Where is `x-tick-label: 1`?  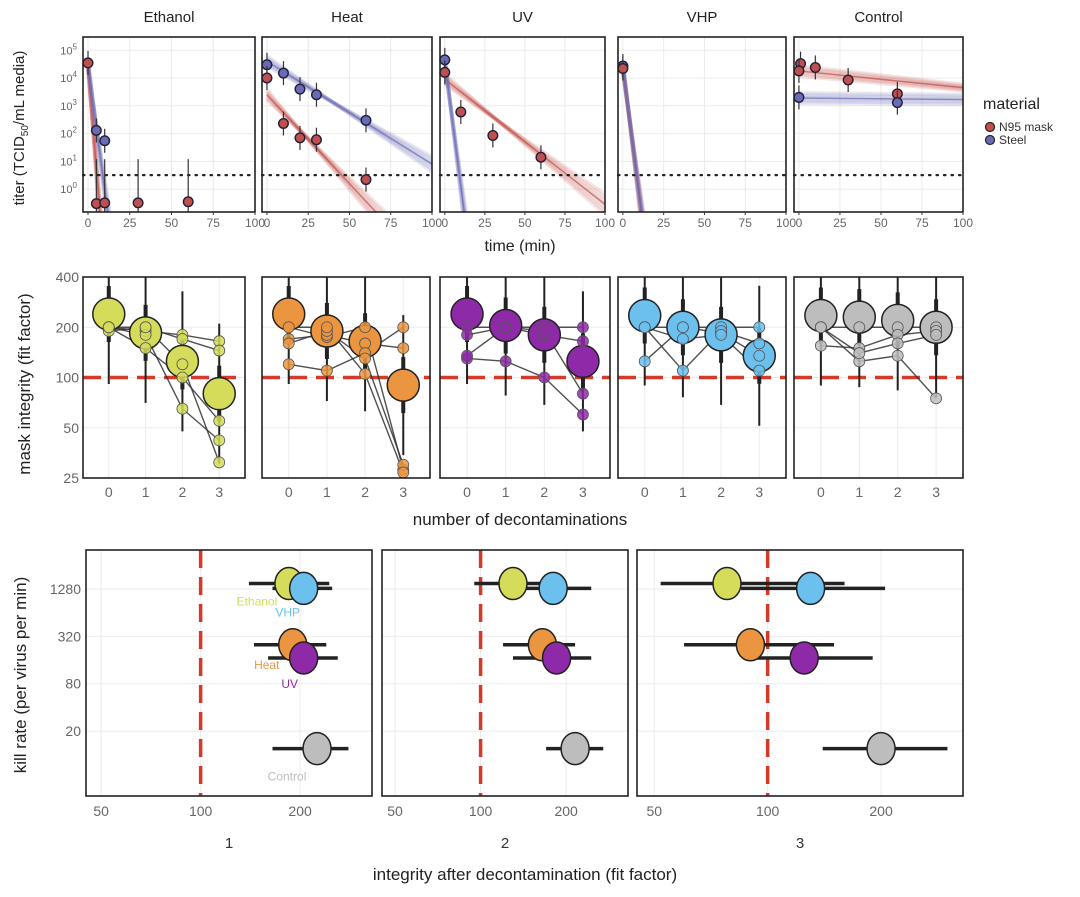
x-tick-label: 1 is located at coordinates (859, 492).